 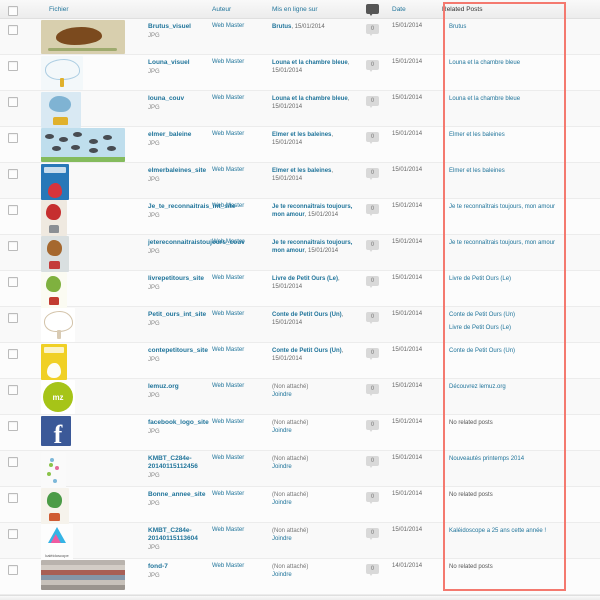 I want to click on file-title-link: elmerbaleines_site, so click(x=177, y=170).